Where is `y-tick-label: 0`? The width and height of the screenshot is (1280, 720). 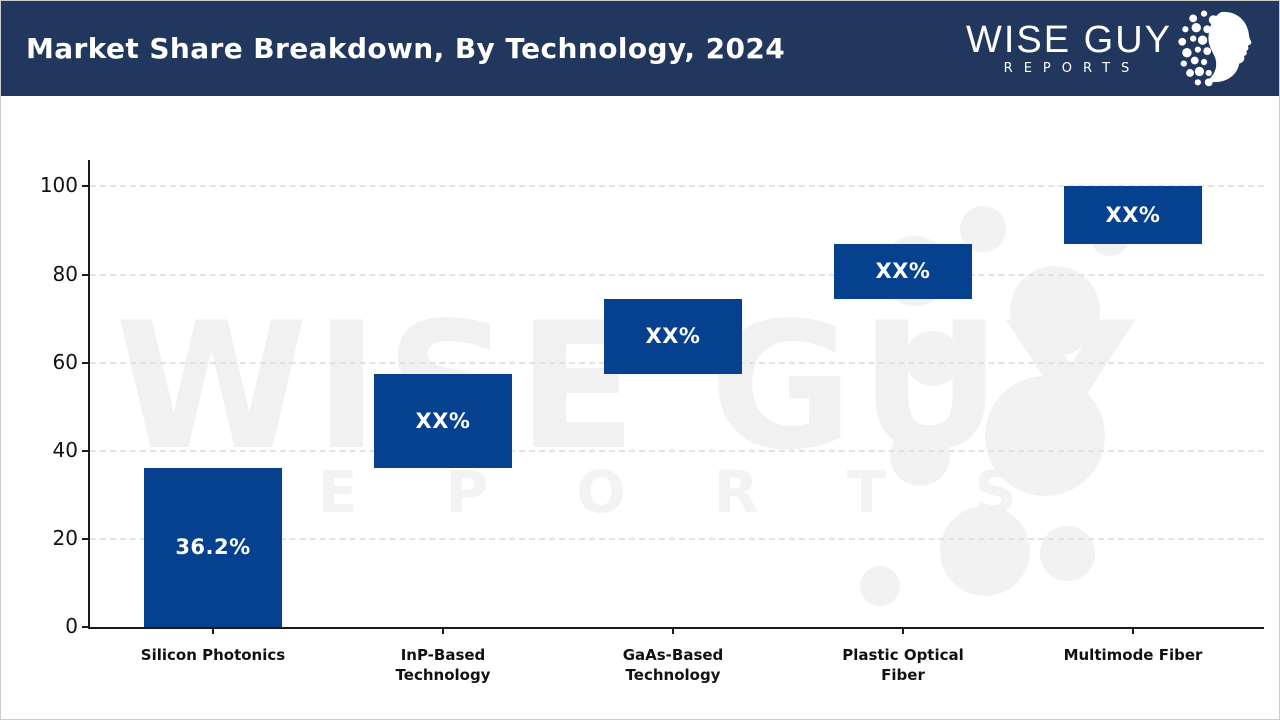 y-tick-label: 0 is located at coordinates (71, 626).